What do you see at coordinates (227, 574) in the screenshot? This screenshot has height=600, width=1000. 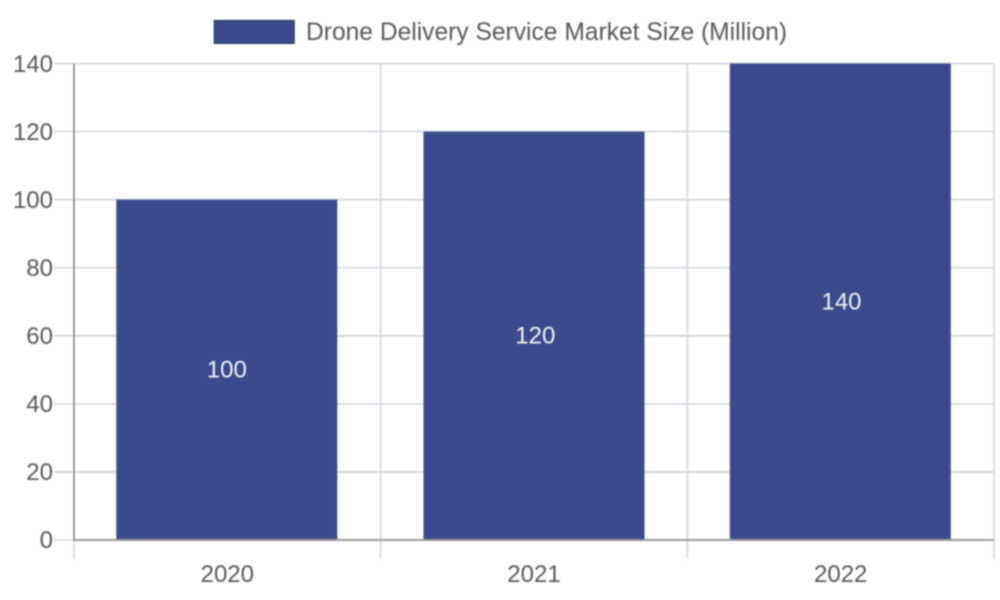 I see `svg-text: 2020` at bounding box center [227, 574].